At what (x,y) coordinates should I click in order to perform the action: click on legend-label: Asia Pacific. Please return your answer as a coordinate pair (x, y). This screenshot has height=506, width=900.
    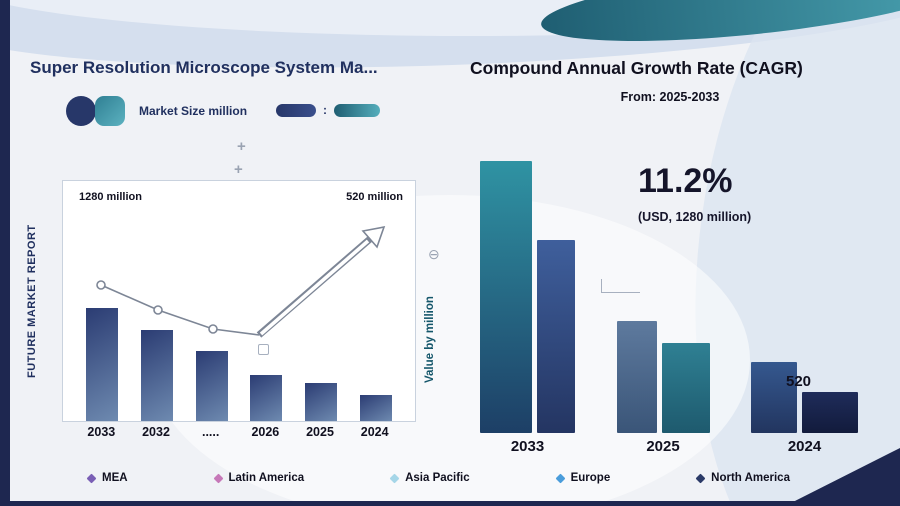
    Looking at the image, I should click on (437, 478).